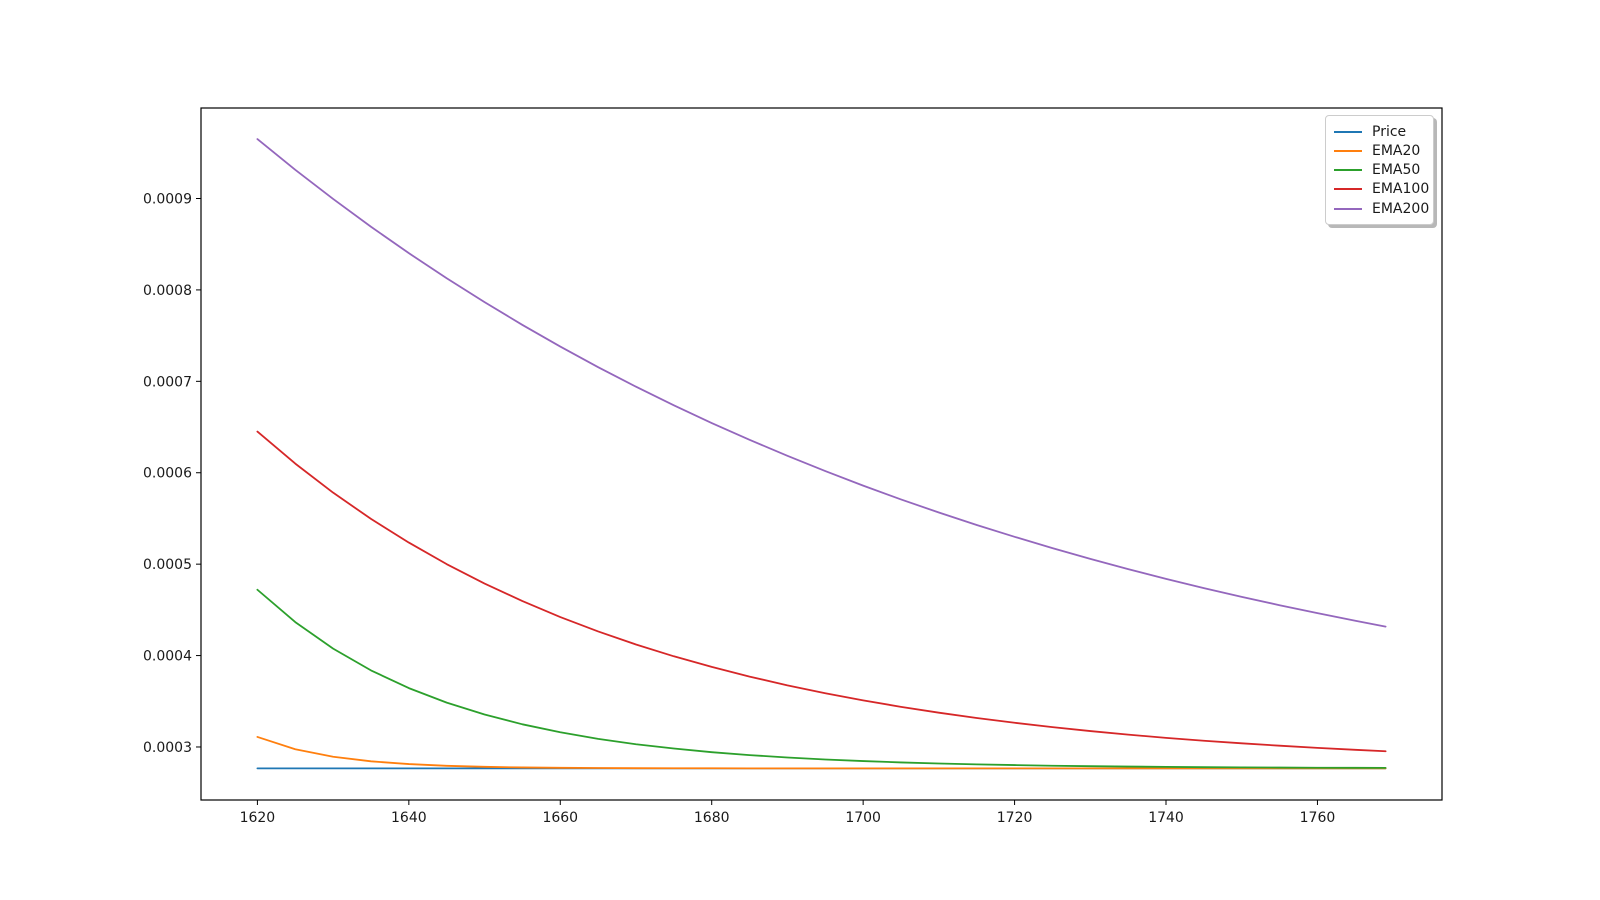  I want to click on x-tick-label: 1660, so click(560, 818).